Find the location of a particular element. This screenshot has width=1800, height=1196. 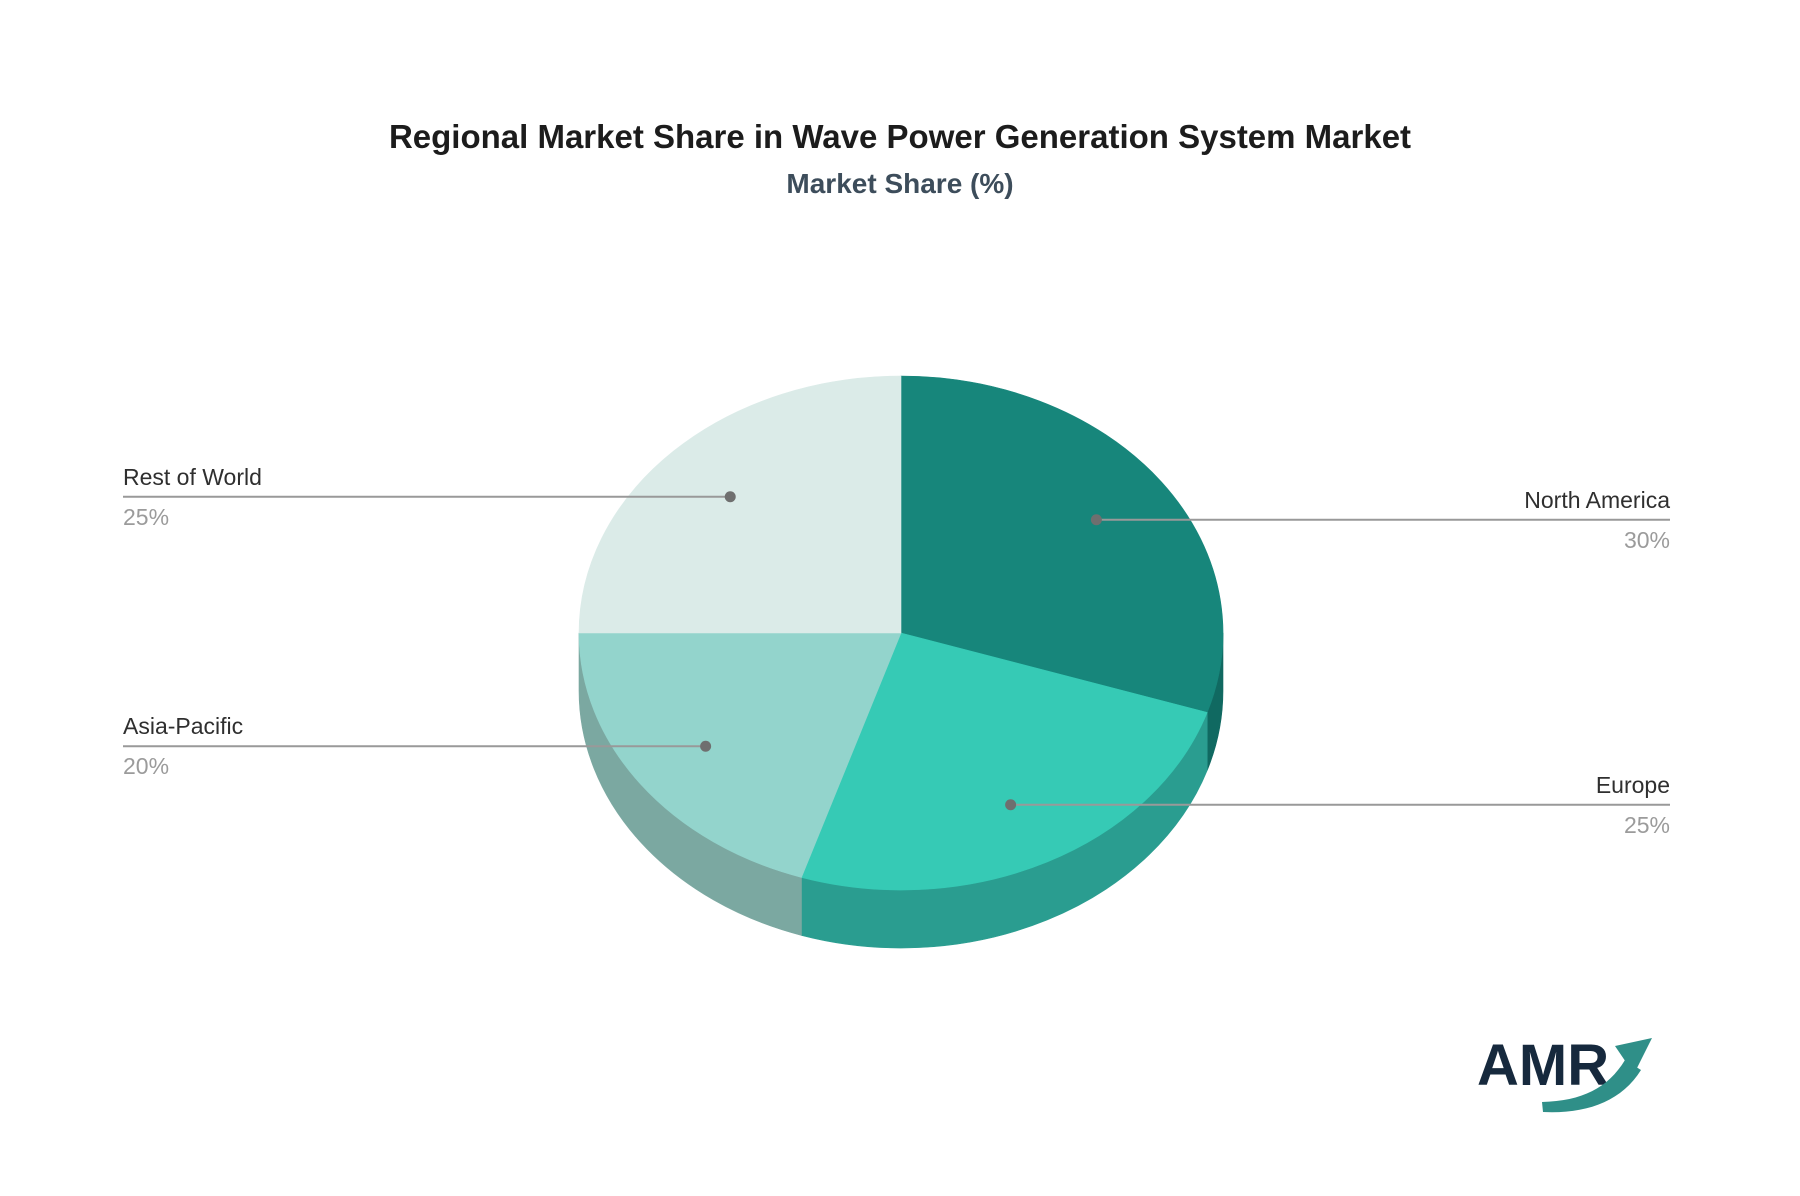

leader-dot-north-america is located at coordinates (1096, 520).